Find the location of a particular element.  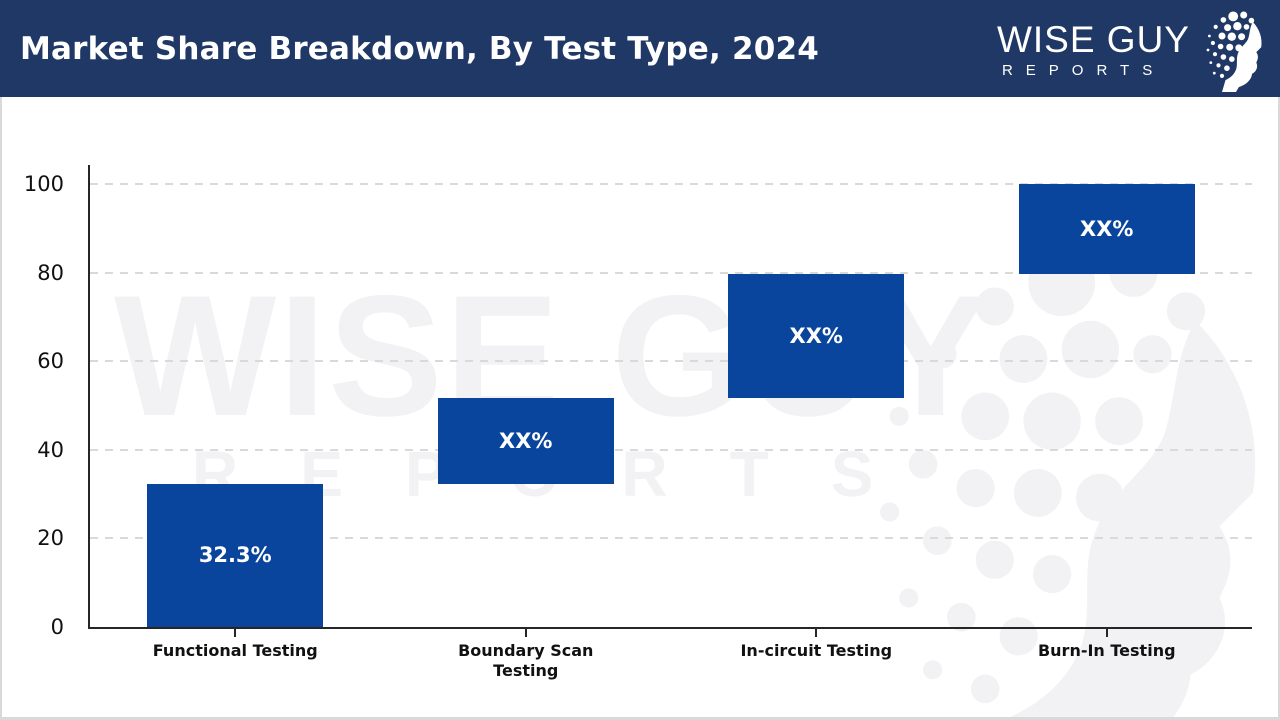

brand-subtitle: REPORTS is located at coordinates (1083, 70).